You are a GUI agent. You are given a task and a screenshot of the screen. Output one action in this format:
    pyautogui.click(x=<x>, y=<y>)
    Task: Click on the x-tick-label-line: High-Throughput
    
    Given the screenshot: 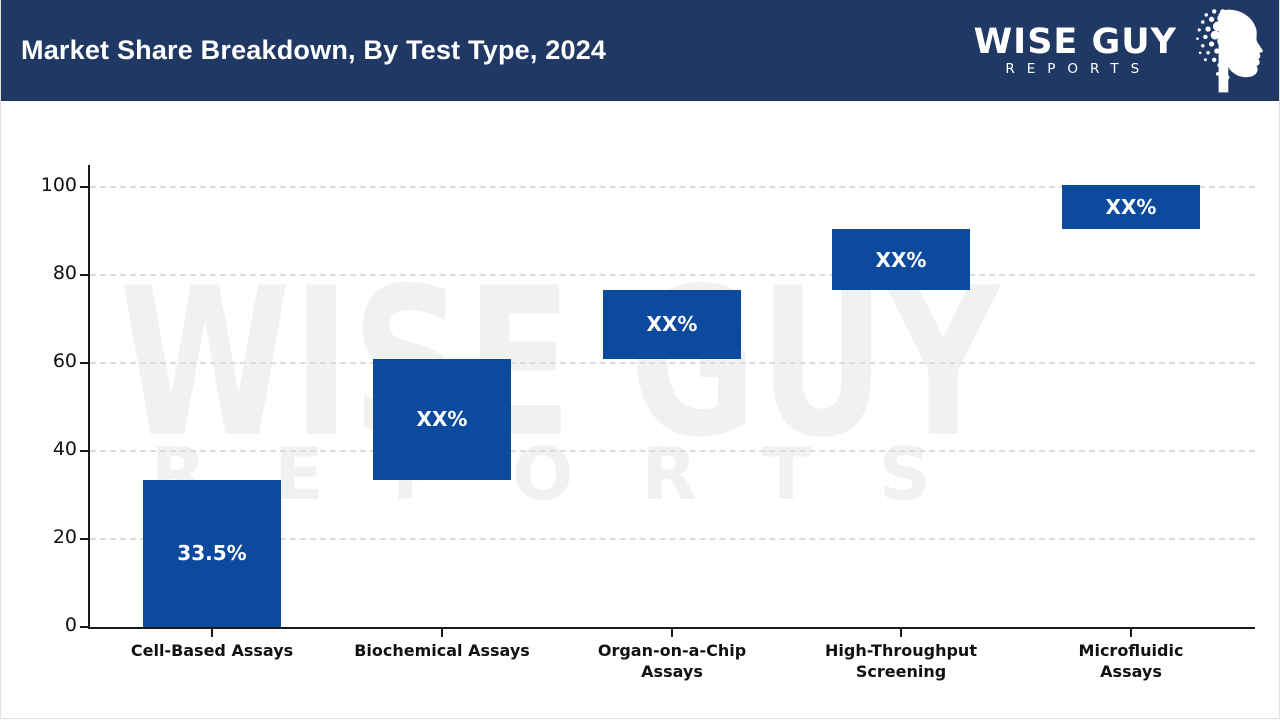 What is the action you would take?
    pyautogui.click(x=901, y=650)
    